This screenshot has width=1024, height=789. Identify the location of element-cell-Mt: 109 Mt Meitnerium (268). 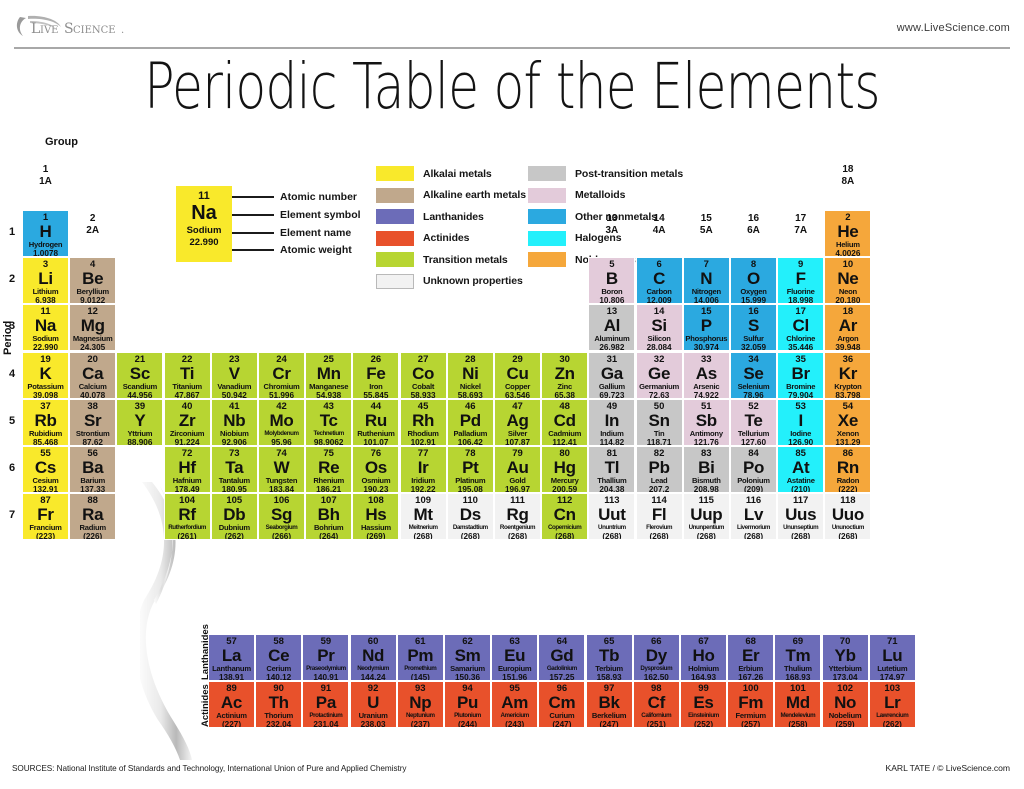
(423, 517).